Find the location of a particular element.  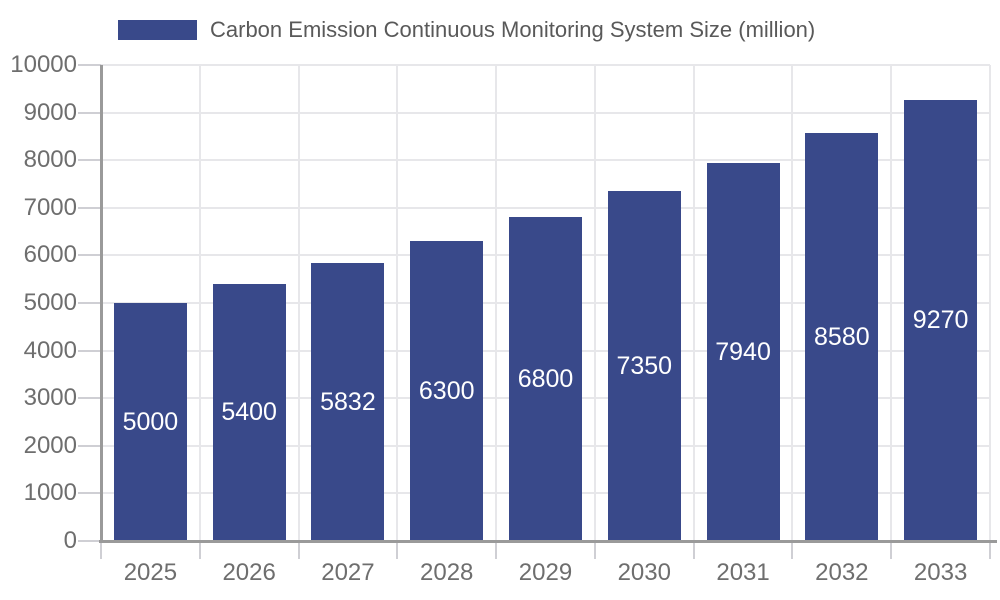

x-tick-label: 2032 is located at coordinates (842, 572).